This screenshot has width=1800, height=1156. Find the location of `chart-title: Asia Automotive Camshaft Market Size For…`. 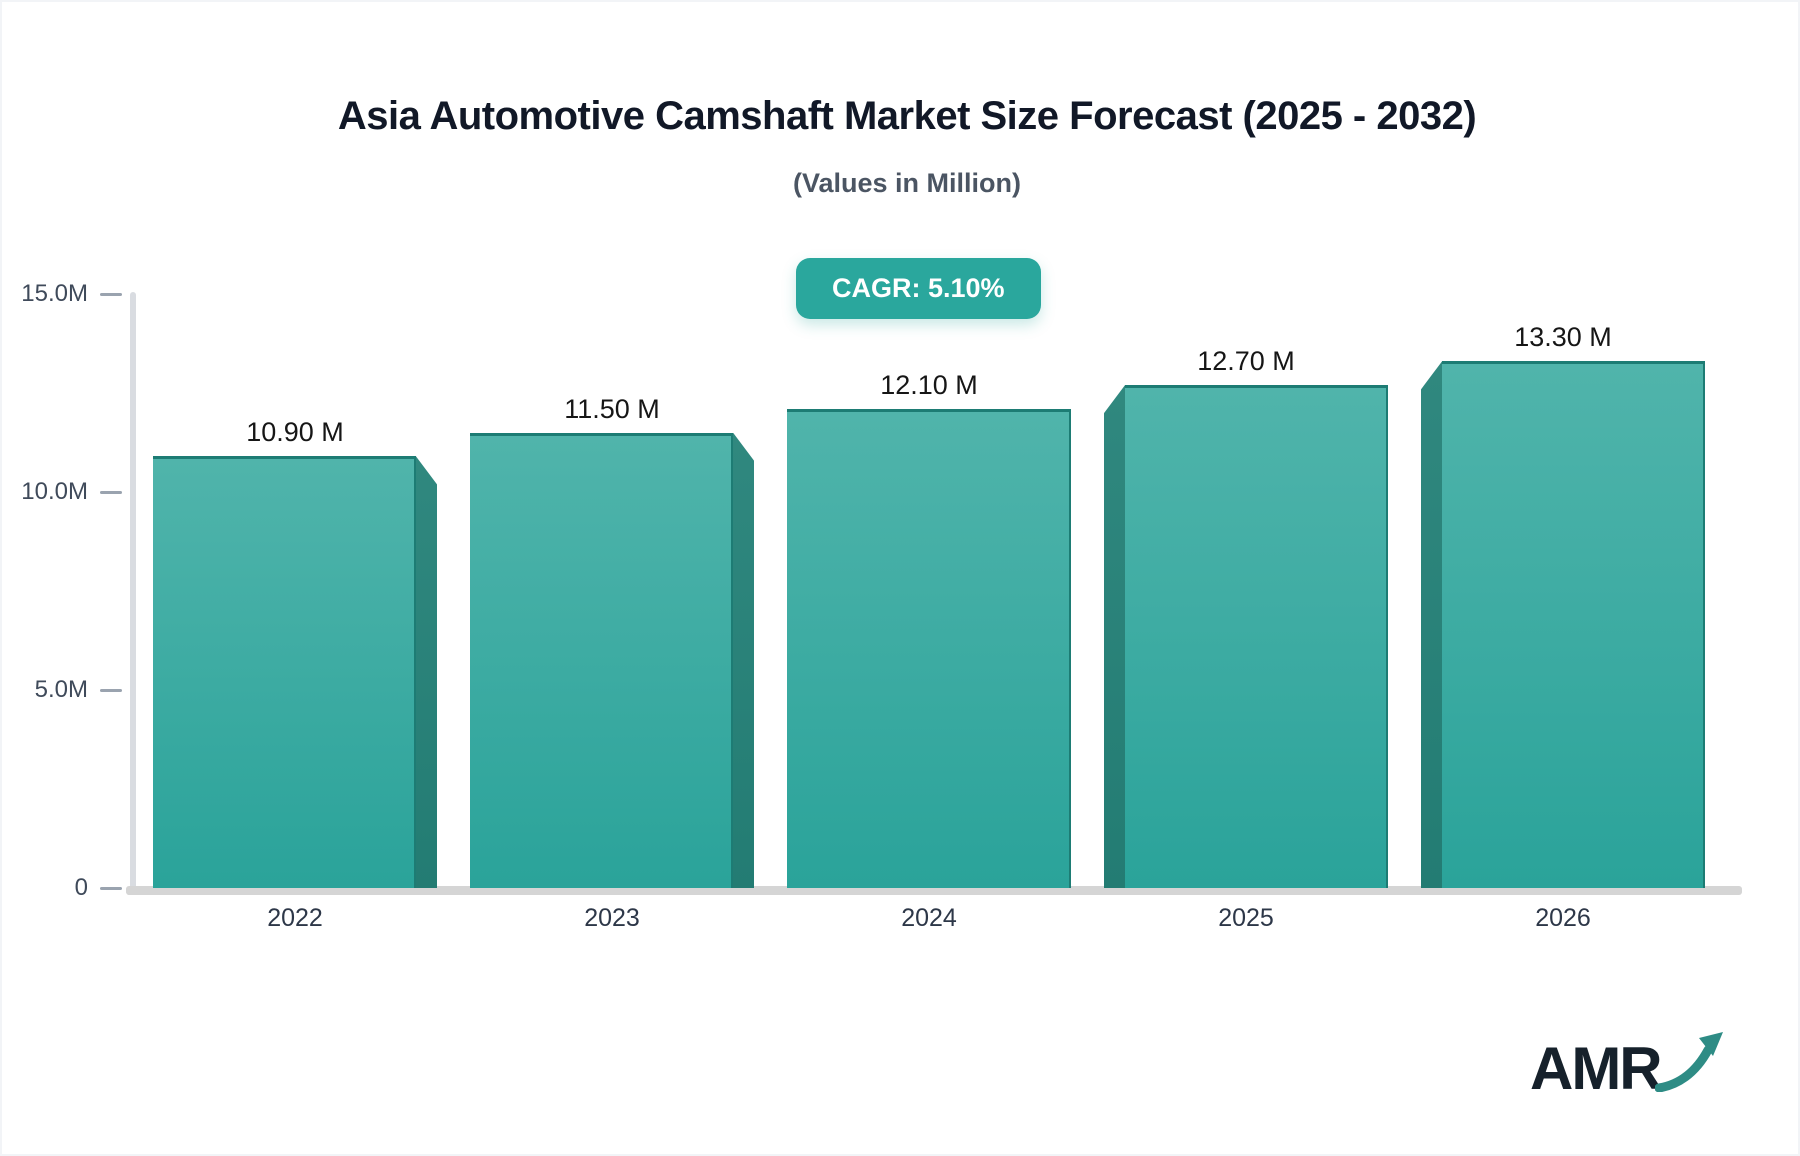

chart-title: Asia Automotive Camshaft Market Size For… is located at coordinates (907, 116).